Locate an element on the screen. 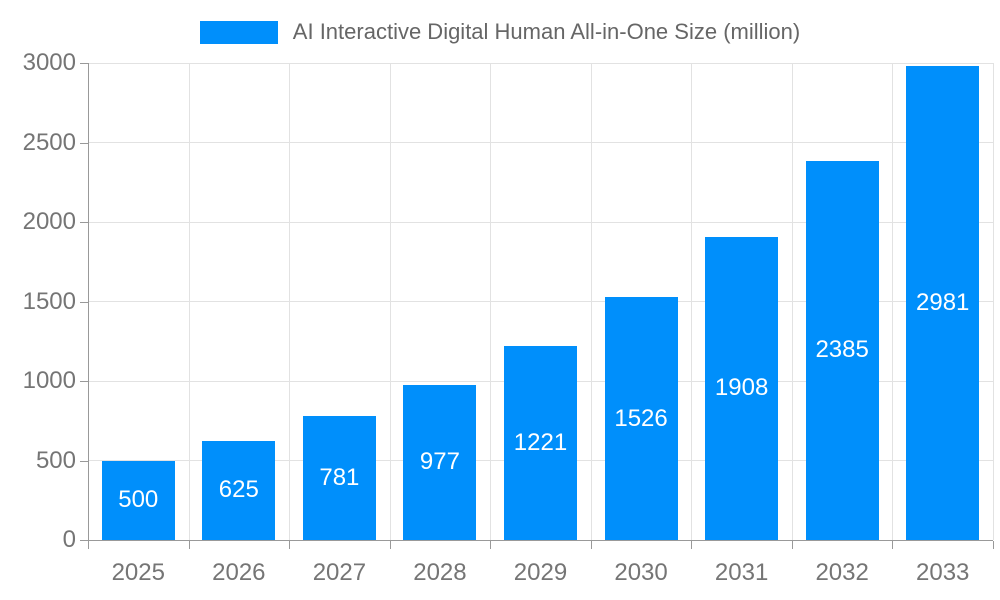 This screenshot has width=1000, height=600. bar-value-label: 500 is located at coordinates (138, 500).